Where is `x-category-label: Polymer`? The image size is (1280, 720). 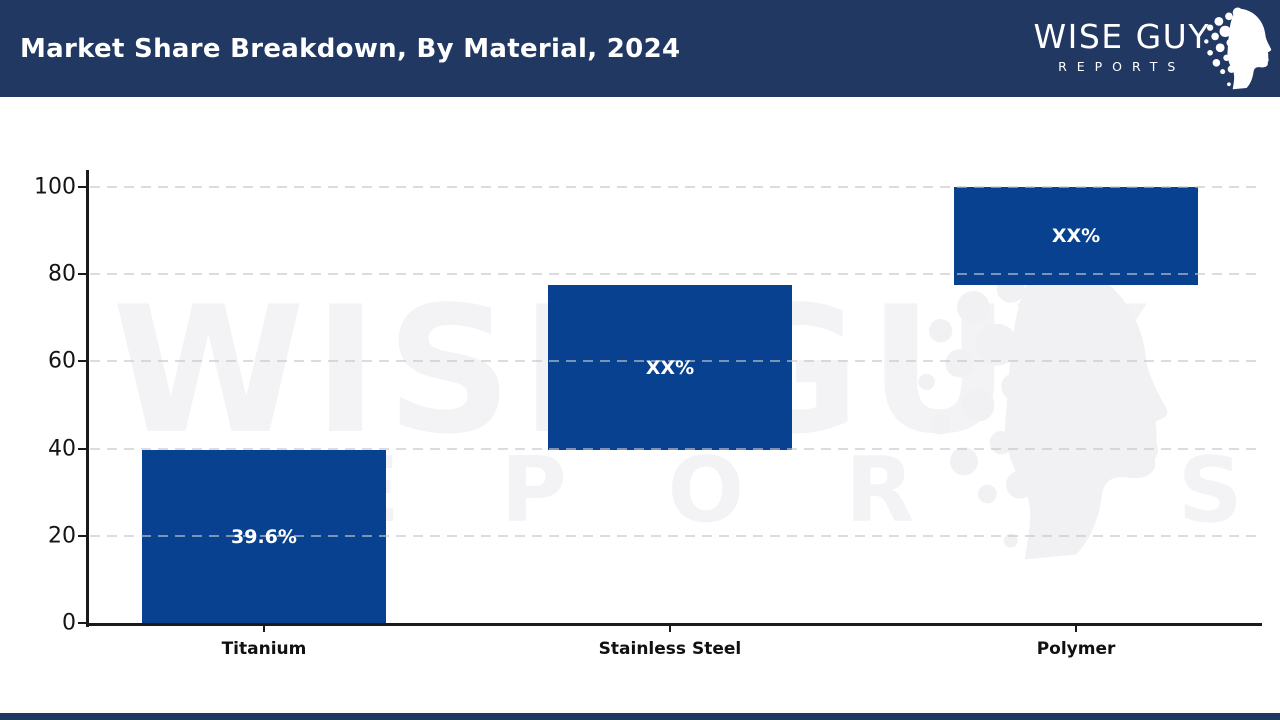
x-category-label: Polymer is located at coordinates (1076, 649).